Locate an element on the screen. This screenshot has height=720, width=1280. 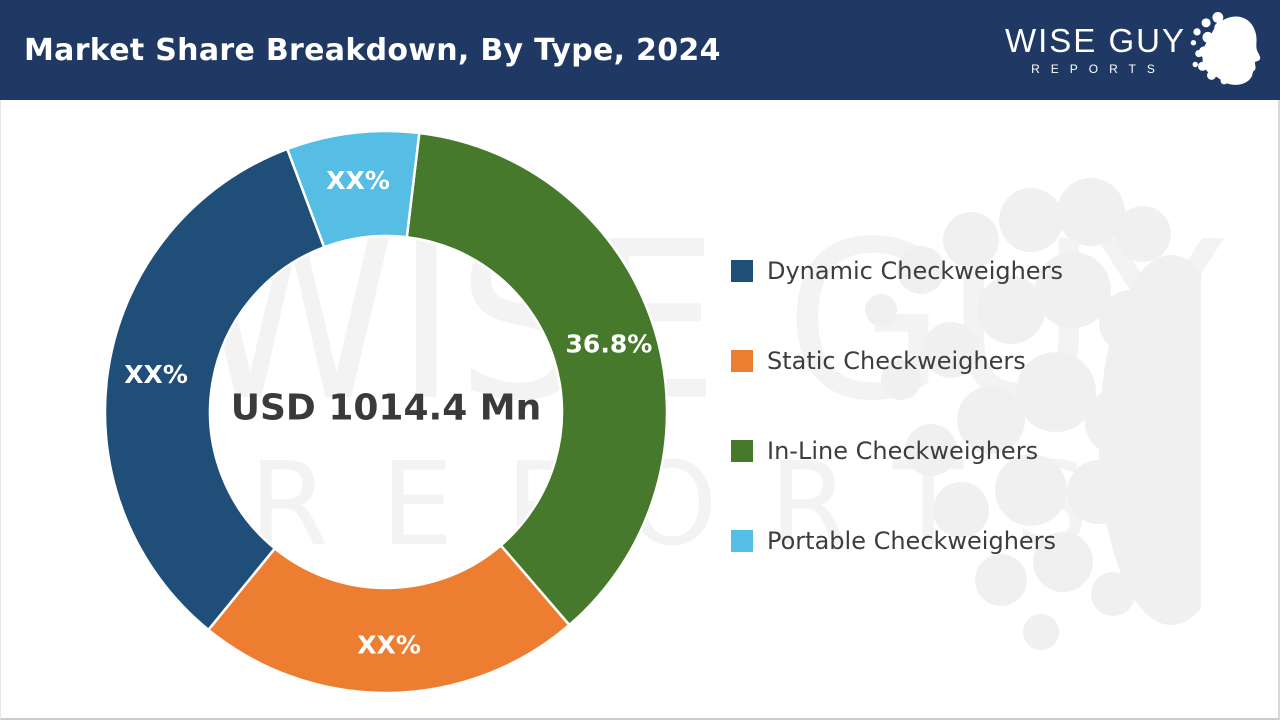
legend-label: Dynamic Checkweighers is located at coordinates (915, 271).